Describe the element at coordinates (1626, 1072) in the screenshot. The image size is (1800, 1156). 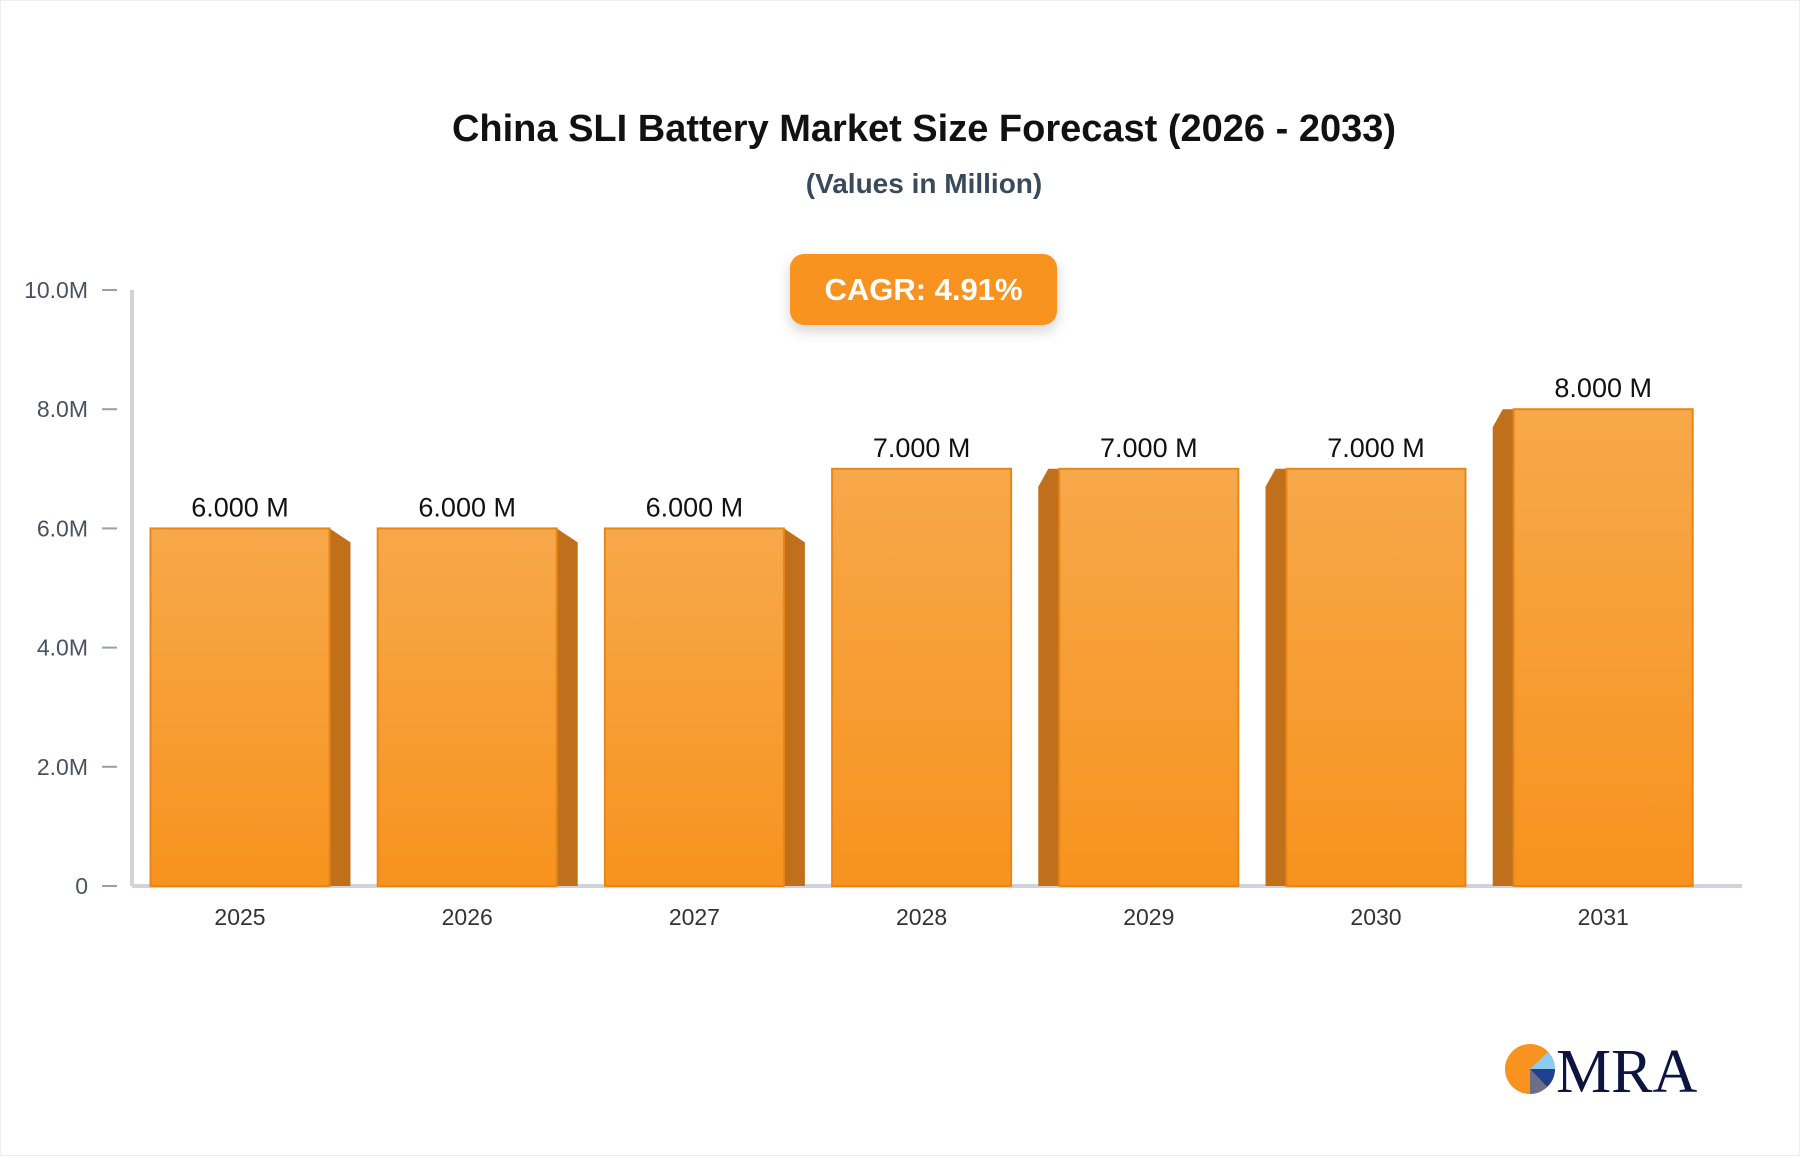
I see `logo-text: MRA` at that location.